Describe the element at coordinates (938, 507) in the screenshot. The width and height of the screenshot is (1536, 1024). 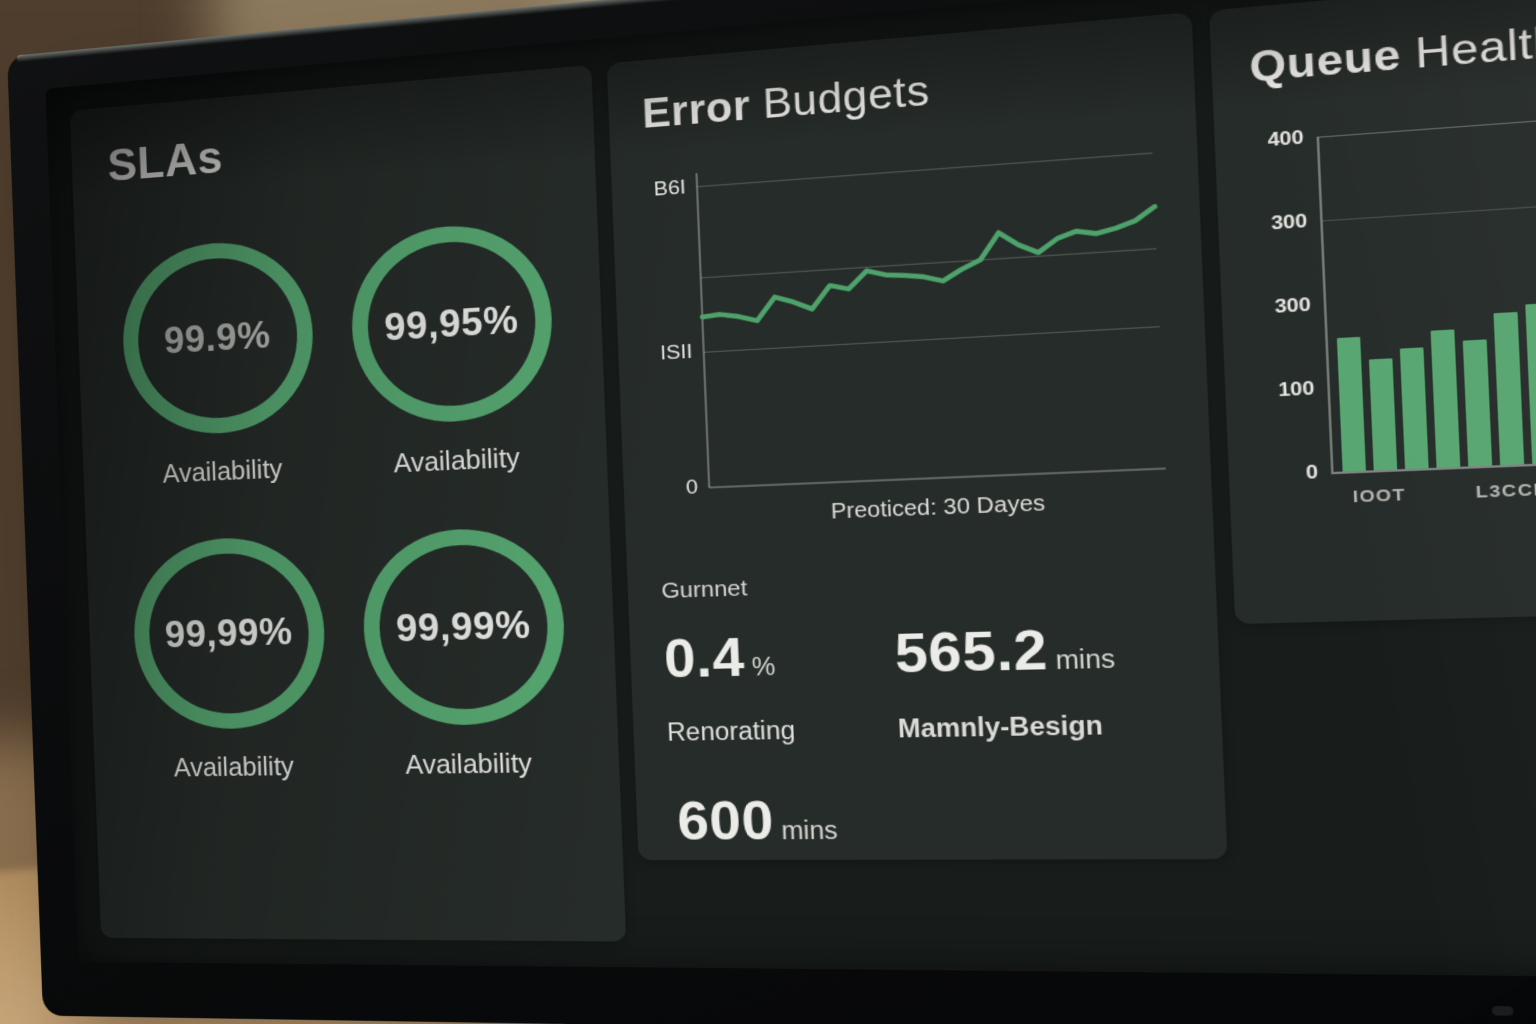
I see `line-chart-x-axis-label: Preoticed: 30 Dayes` at that location.